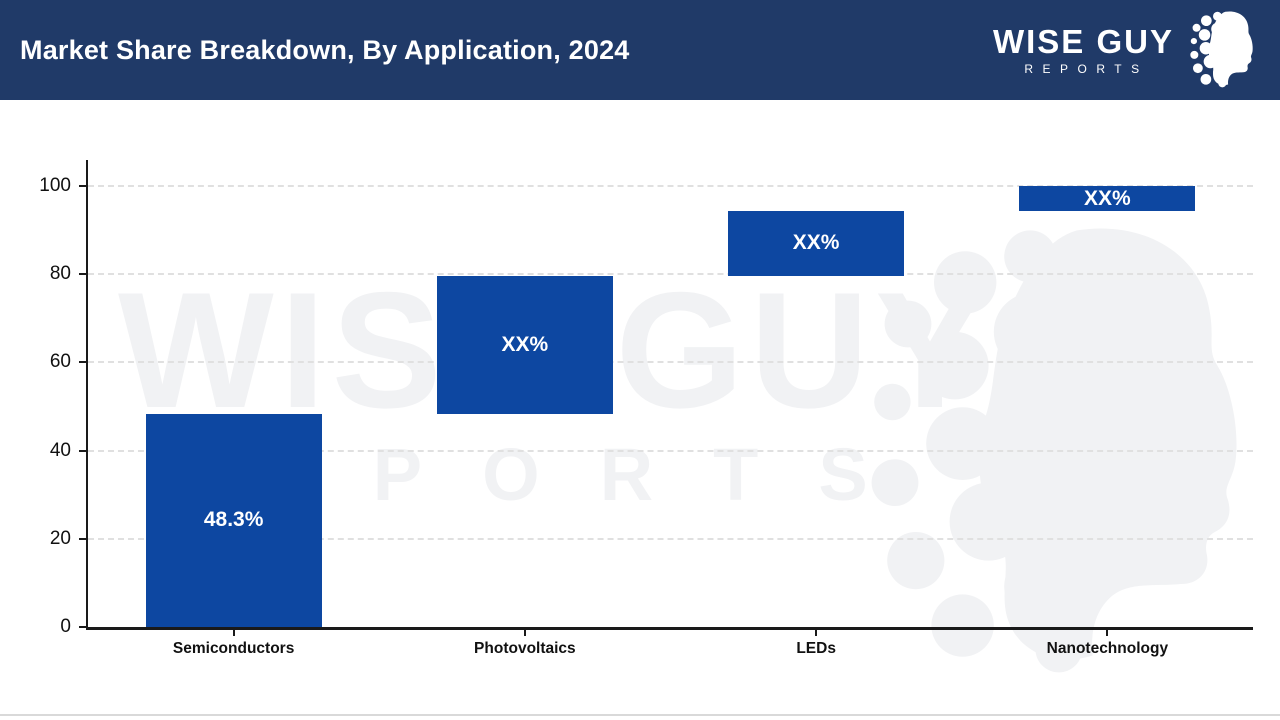 The width and height of the screenshot is (1280, 720). What do you see at coordinates (1221, 49) in the screenshot?
I see `logo-head-icon` at bounding box center [1221, 49].